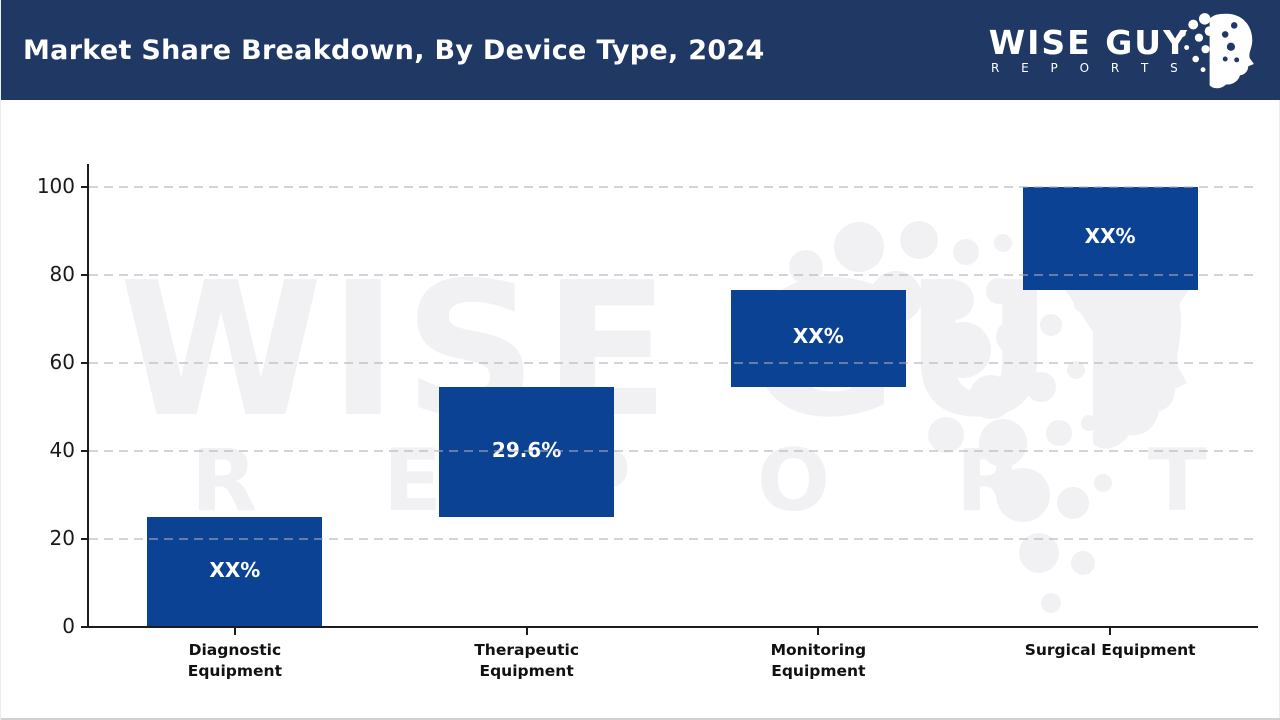  I want to click on brand-logo-text: WISE GUY R E P O R T S, so click(1088, 48).